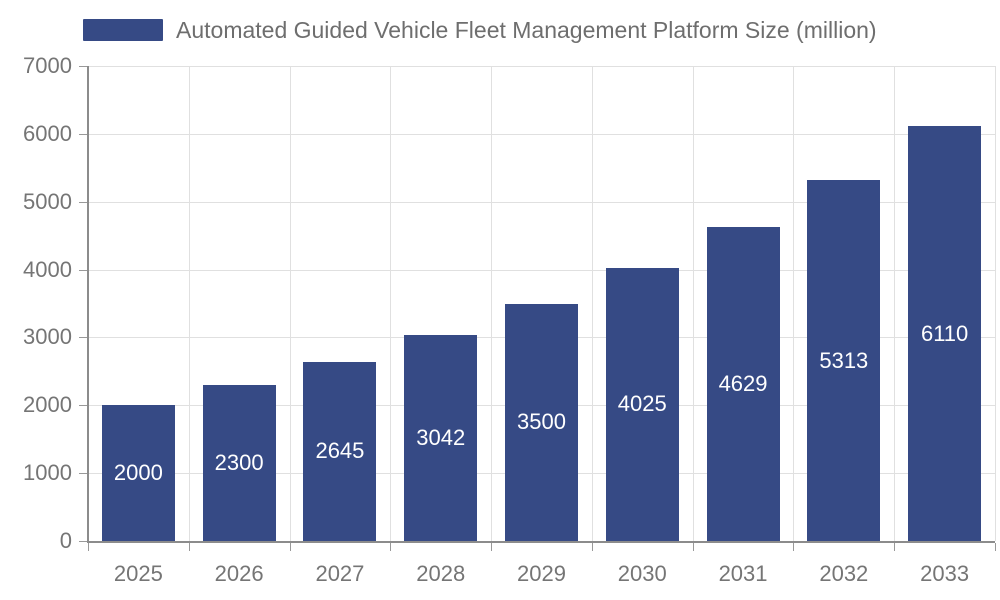 This screenshot has width=1000, height=600. Describe the element at coordinates (541, 573) in the screenshot. I see `x-tick-label: 2029` at that location.